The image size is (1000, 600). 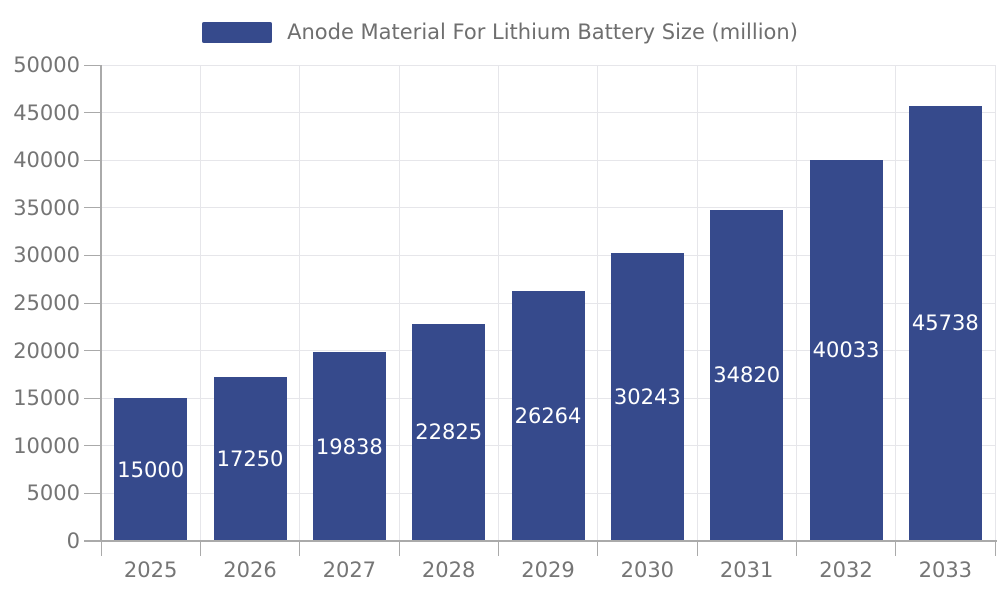 I want to click on x-tick-label: 2028, so click(x=448, y=570).